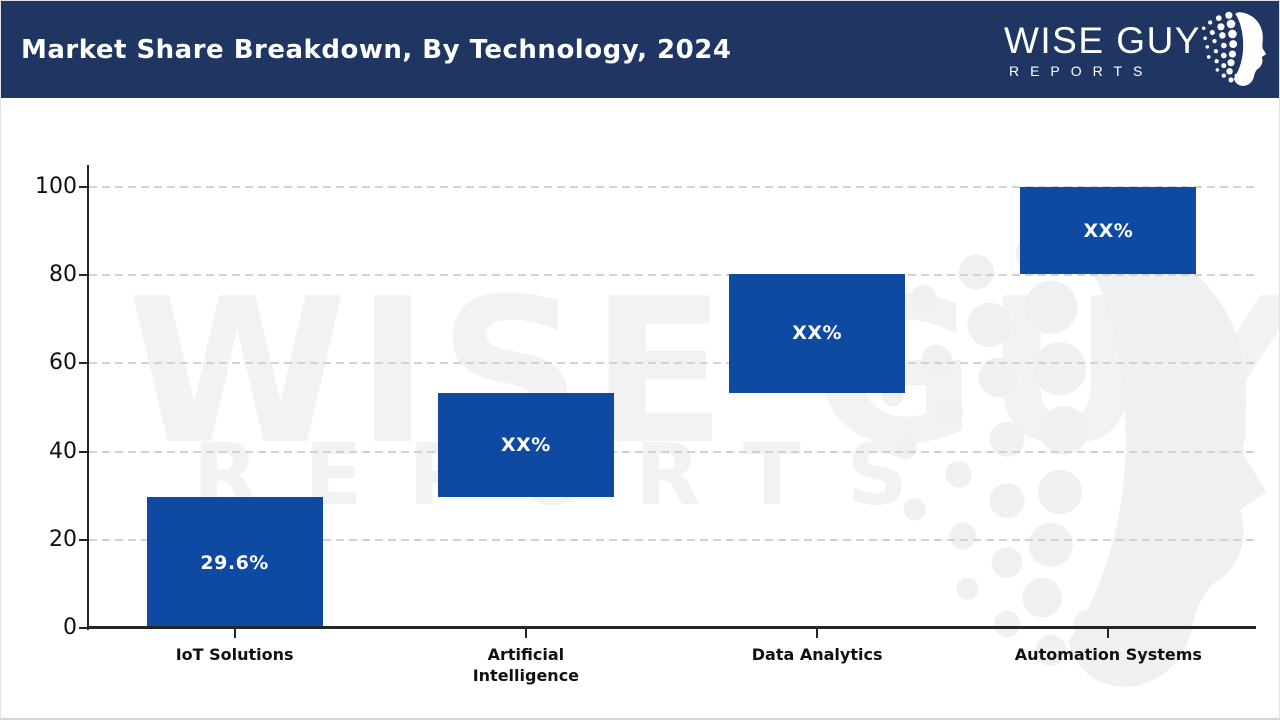 The width and height of the screenshot is (1280, 720). Describe the element at coordinates (234, 654) in the screenshot. I see `x-tick-label: IoT Solutions` at that location.